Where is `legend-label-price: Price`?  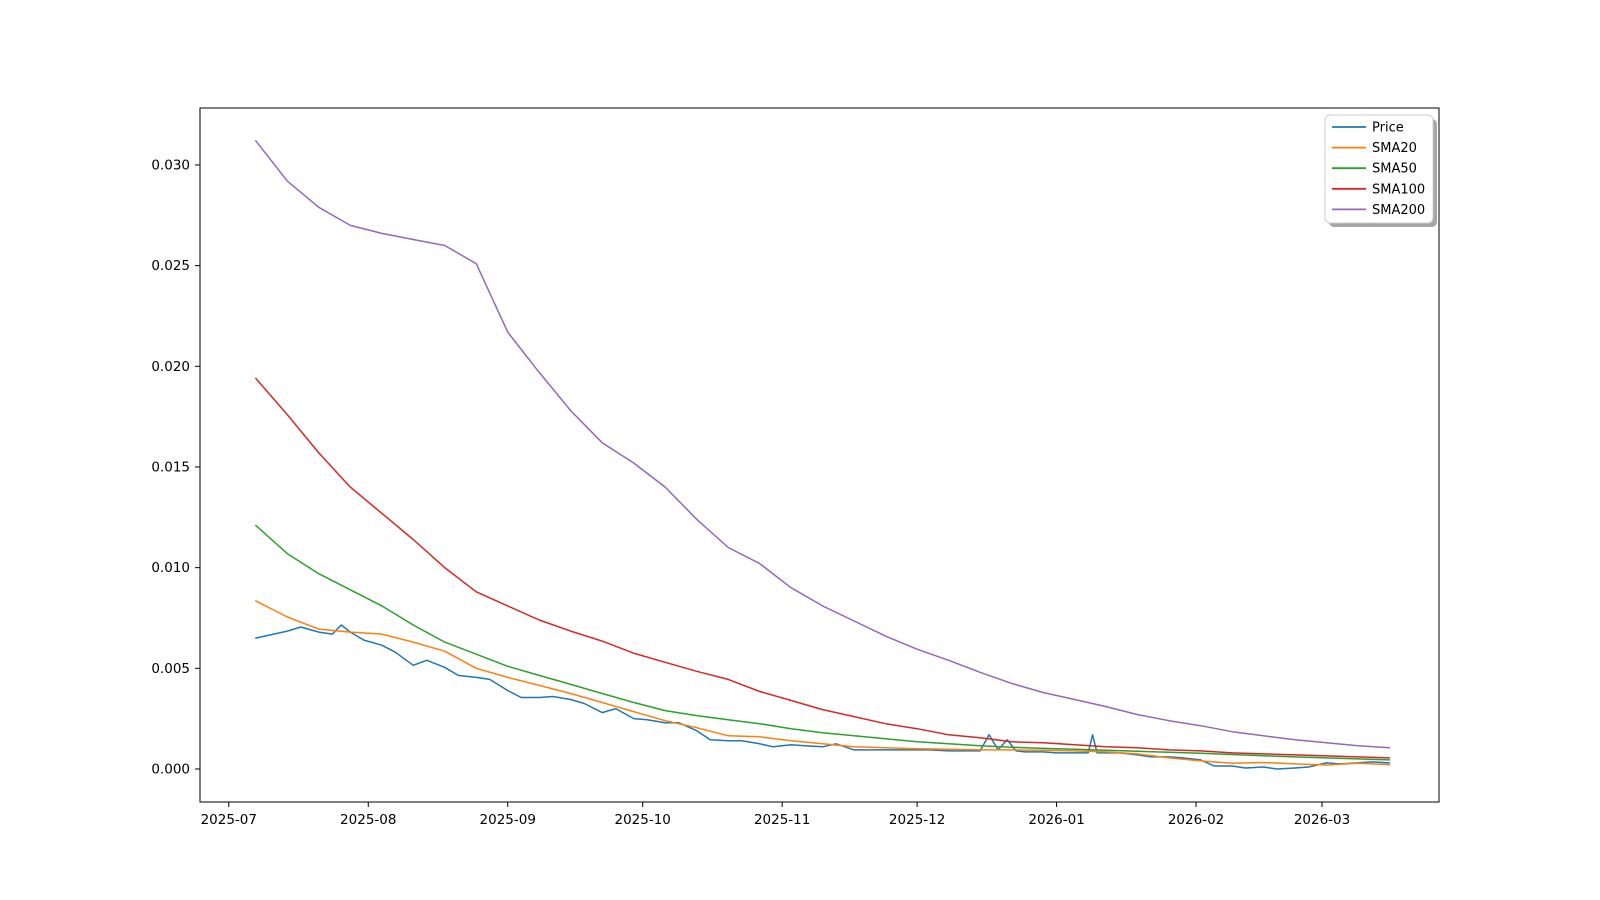
legend-label-price: Price is located at coordinates (1388, 128).